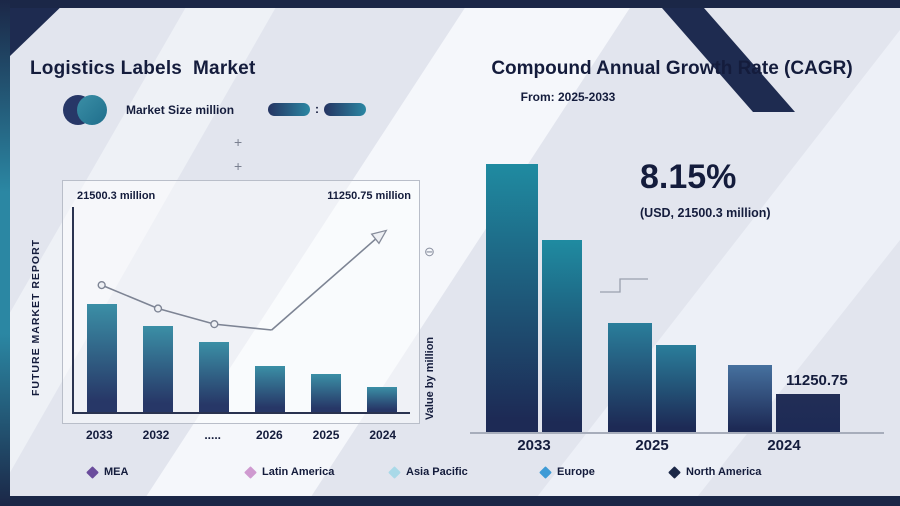  I want to click on scale-pills: :, so click(317, 109).